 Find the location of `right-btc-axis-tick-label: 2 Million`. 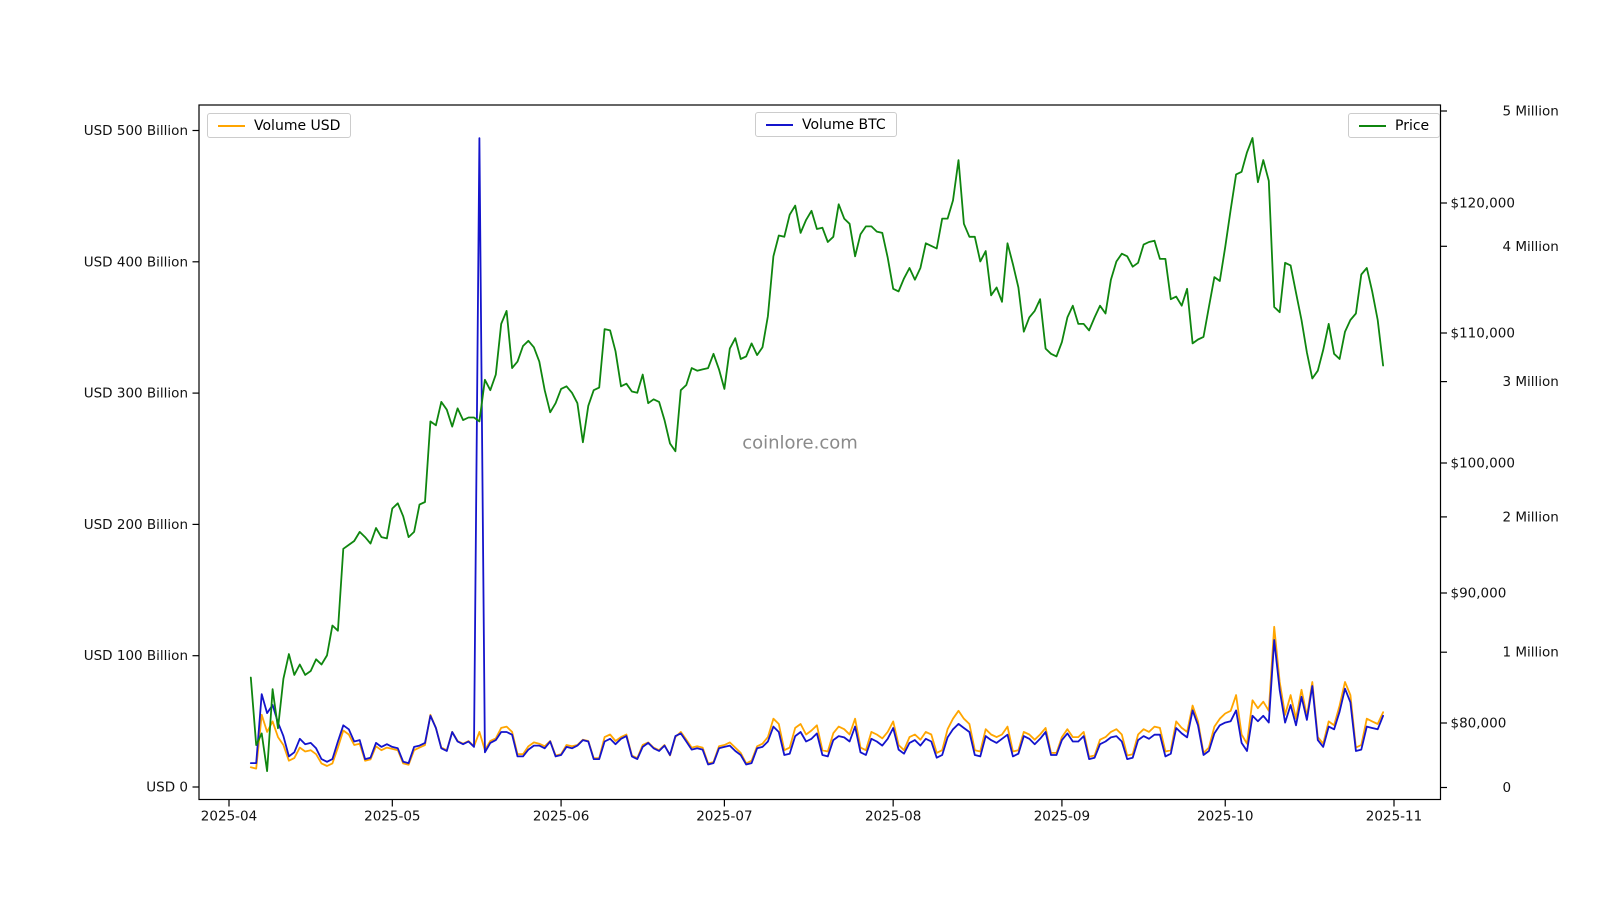

right-btc-axis-tick-label: 2 Million is located at coordinates (1531, 517).